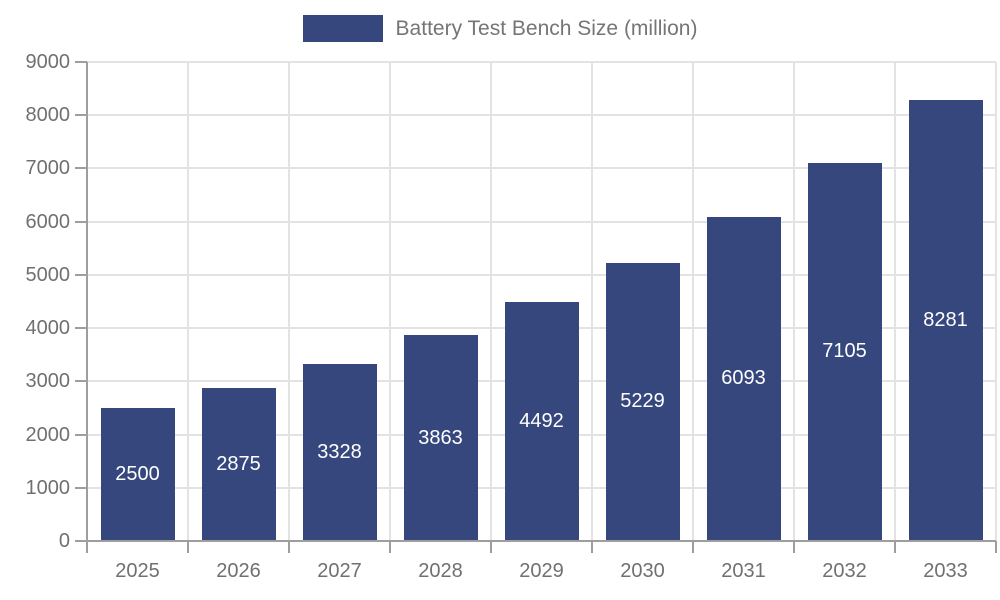 The image size is (1000, 600). I want to click on legend-swatch, so click(342, 28).